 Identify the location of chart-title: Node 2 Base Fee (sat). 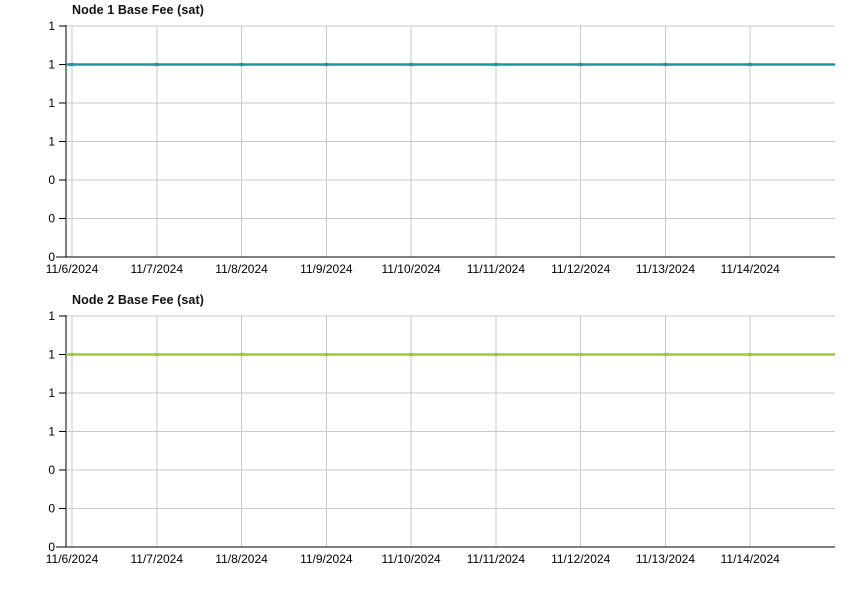
(138, 300).